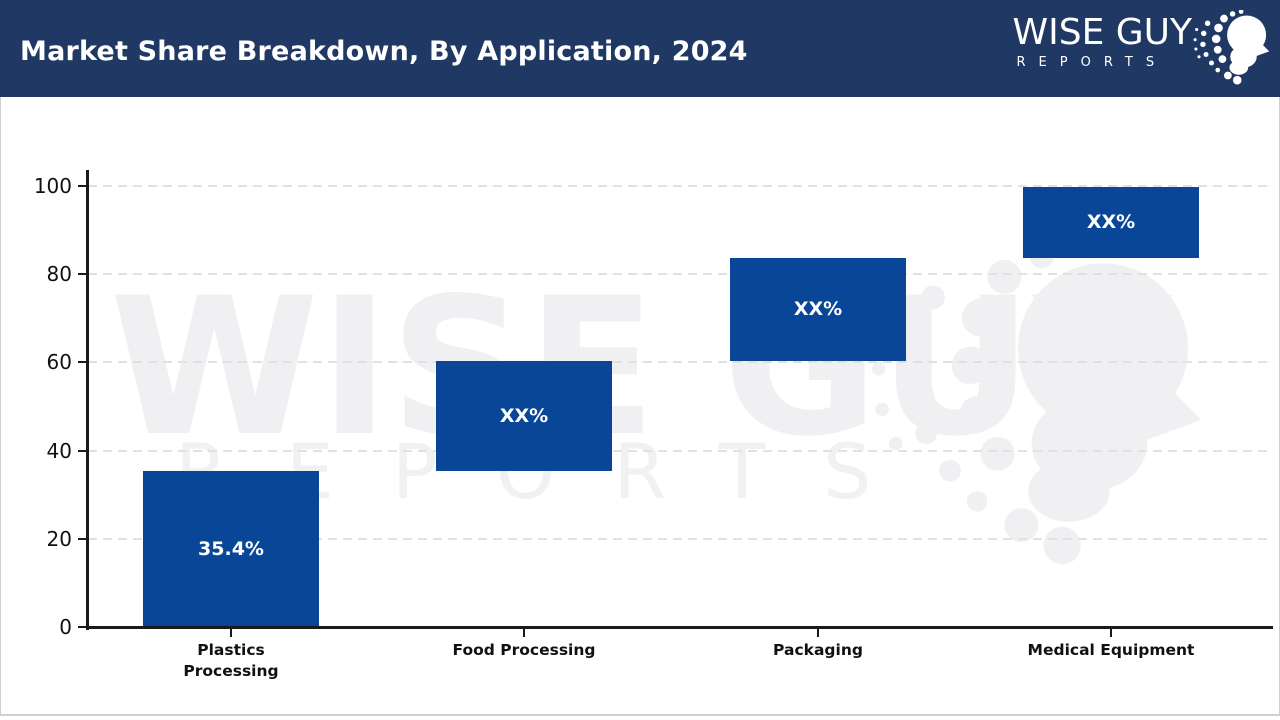 This screenshot has height=720, width=1280. Describe the element at coordinates (818, 650) in the screenshot. I see `x-category-label: Packaging` at that location.